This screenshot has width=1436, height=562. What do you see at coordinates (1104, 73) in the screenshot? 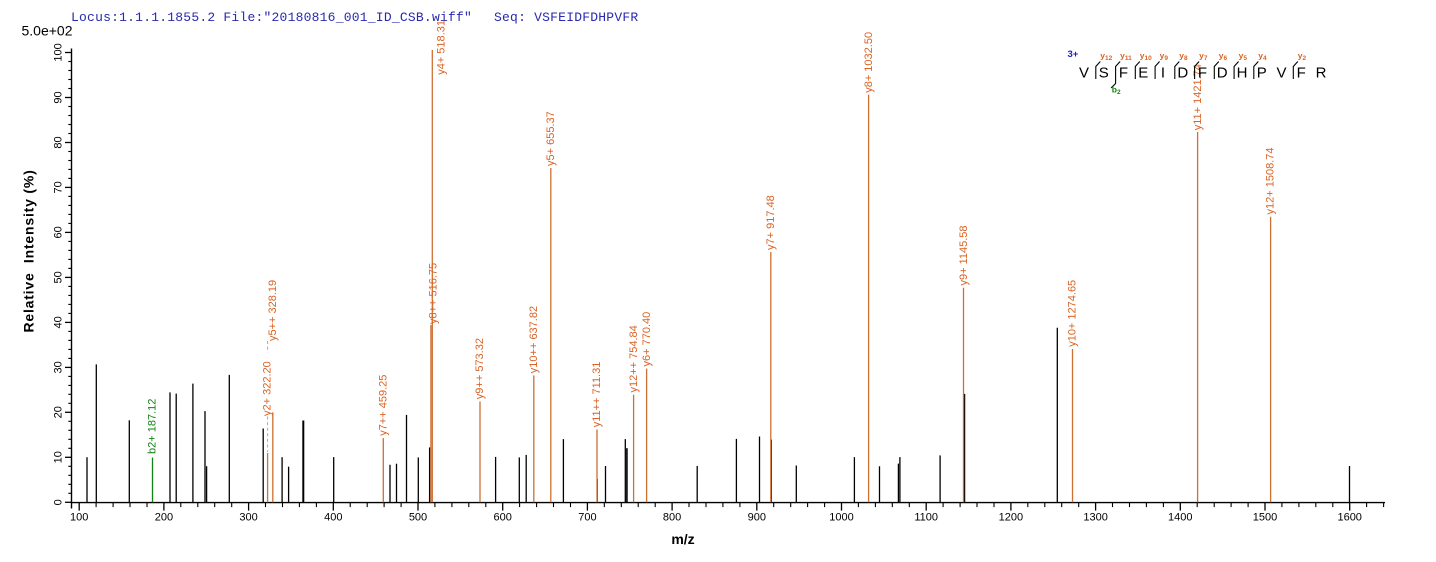
I see `svg-text: S` at bounding box center [1104, 73].